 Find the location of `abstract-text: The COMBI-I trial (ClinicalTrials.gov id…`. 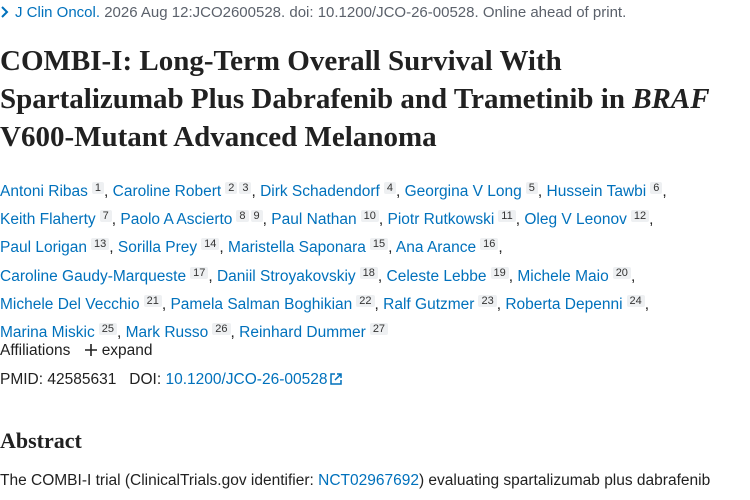

abstract-text: The COMBI-I trial (ClinicalTrials.gov id… is located at coordinates (375, 481).